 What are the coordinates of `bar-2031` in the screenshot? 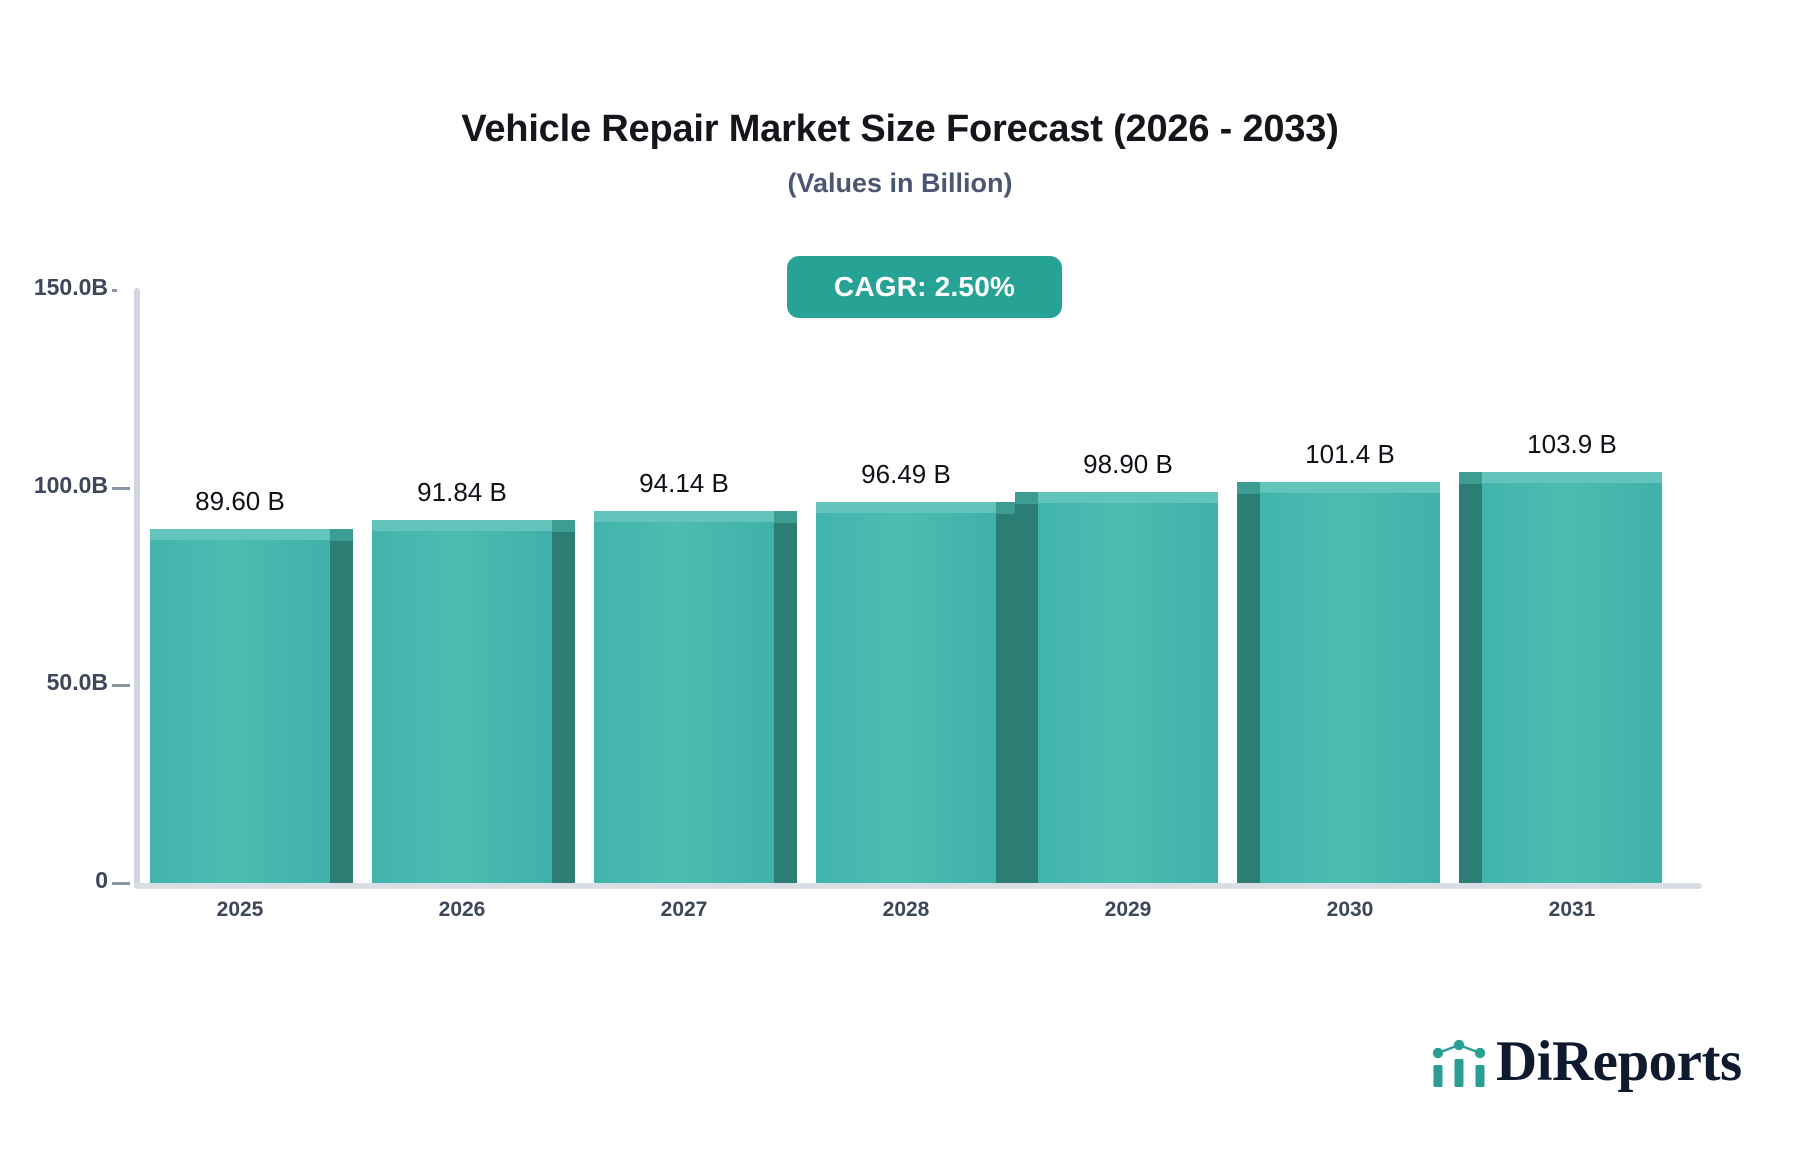 It's located at (1560, 677).